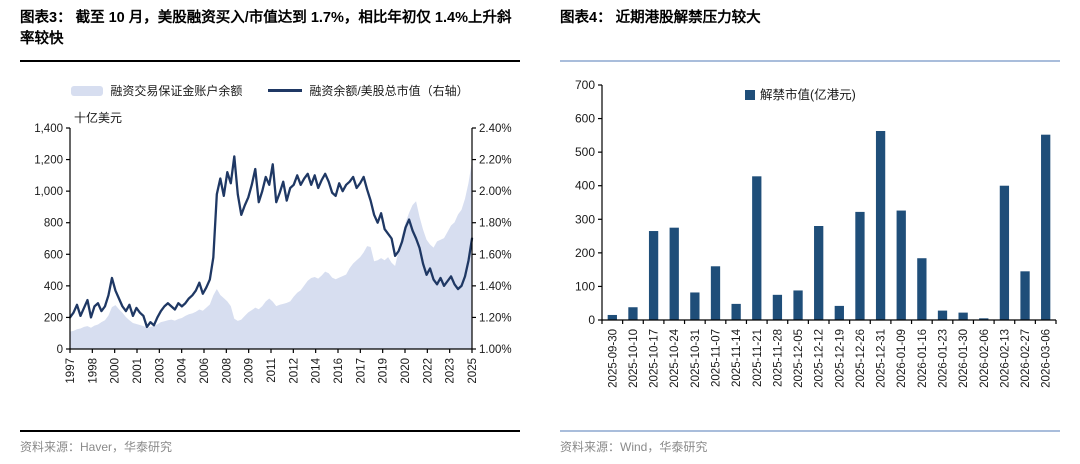 The width and height of the screenshot is (1080, 464). I want to click on svg-text: 1998, so click(93, 371).